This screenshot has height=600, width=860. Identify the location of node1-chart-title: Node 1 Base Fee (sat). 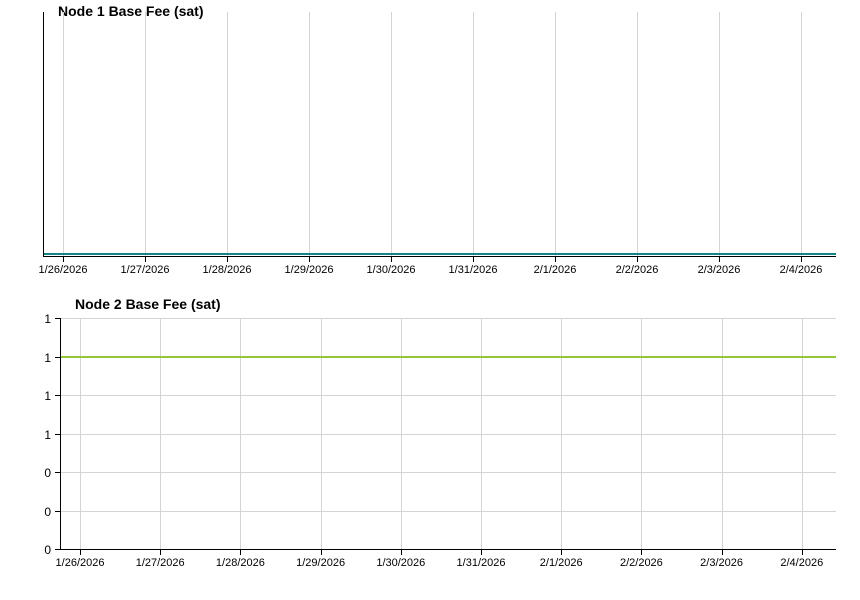
(131, 11).